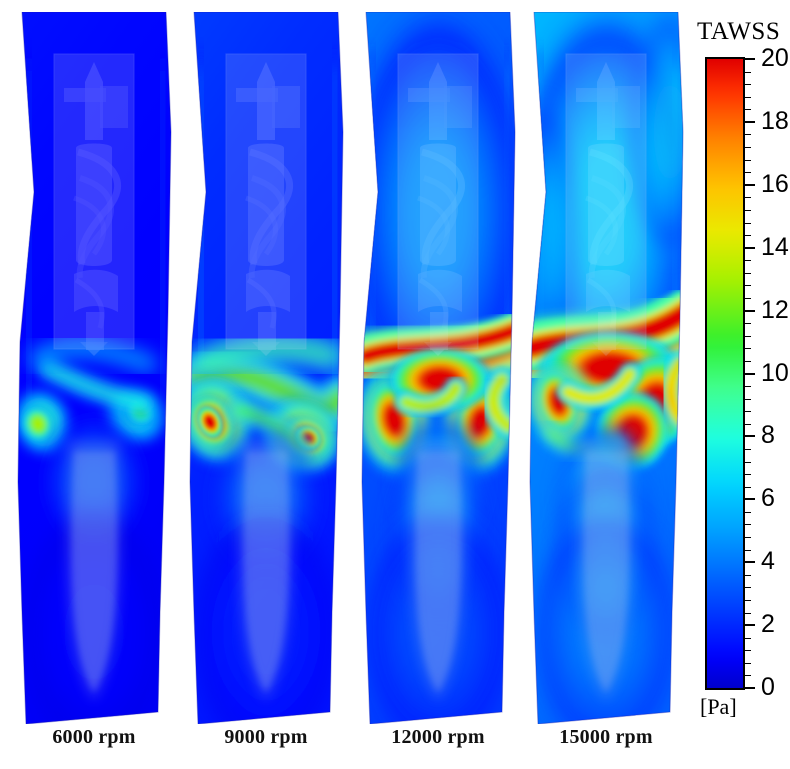  I want to click on colorbar-tick-label: 18, so click(775, 120).